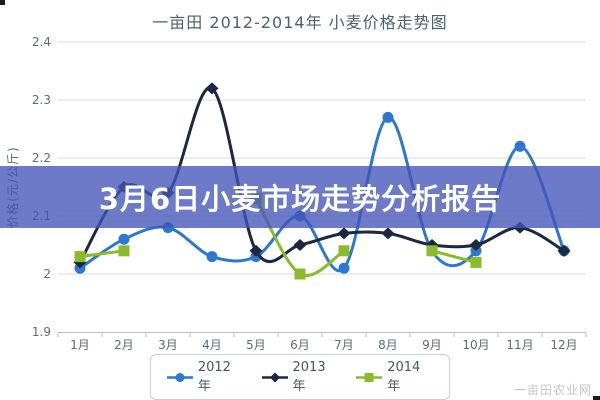 The image size is (600, 400). Describe the element at coordinates (124, 345) in the screenshot. I see `x-tick-label: 2月` at that location.